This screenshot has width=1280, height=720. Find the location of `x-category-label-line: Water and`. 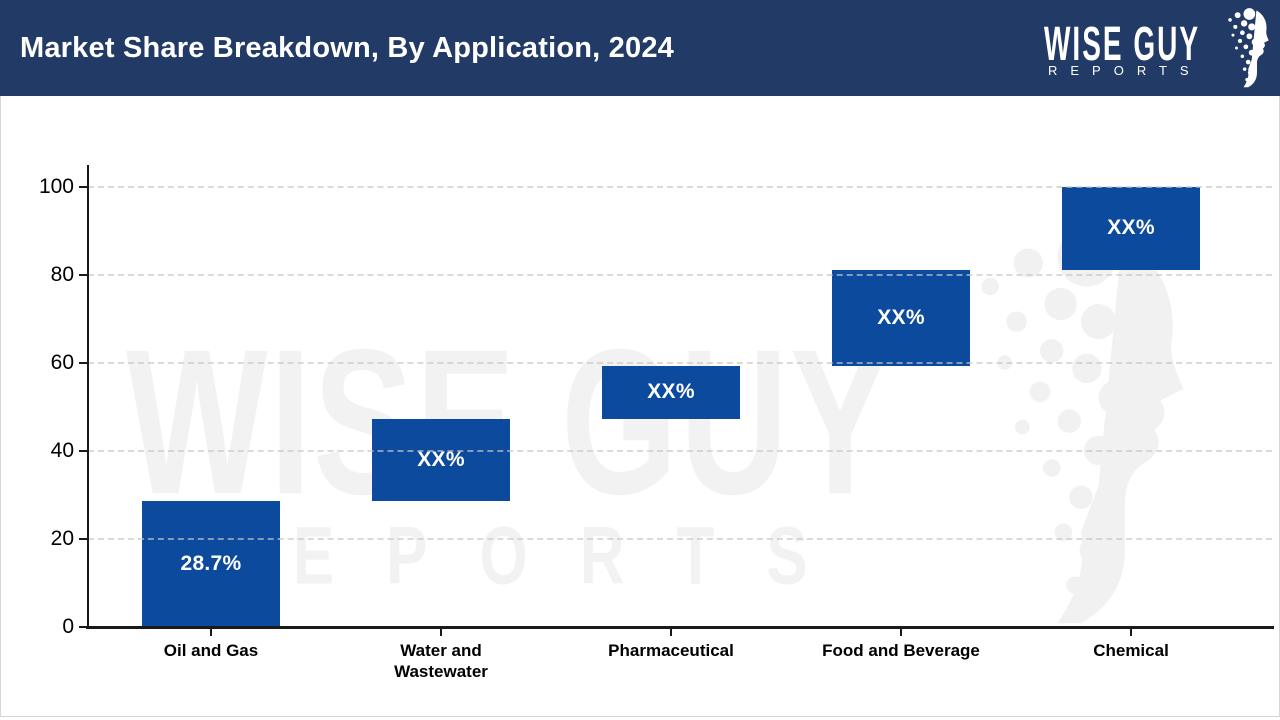

x-category-label-line: Water and is located at coordinates (441, 650).